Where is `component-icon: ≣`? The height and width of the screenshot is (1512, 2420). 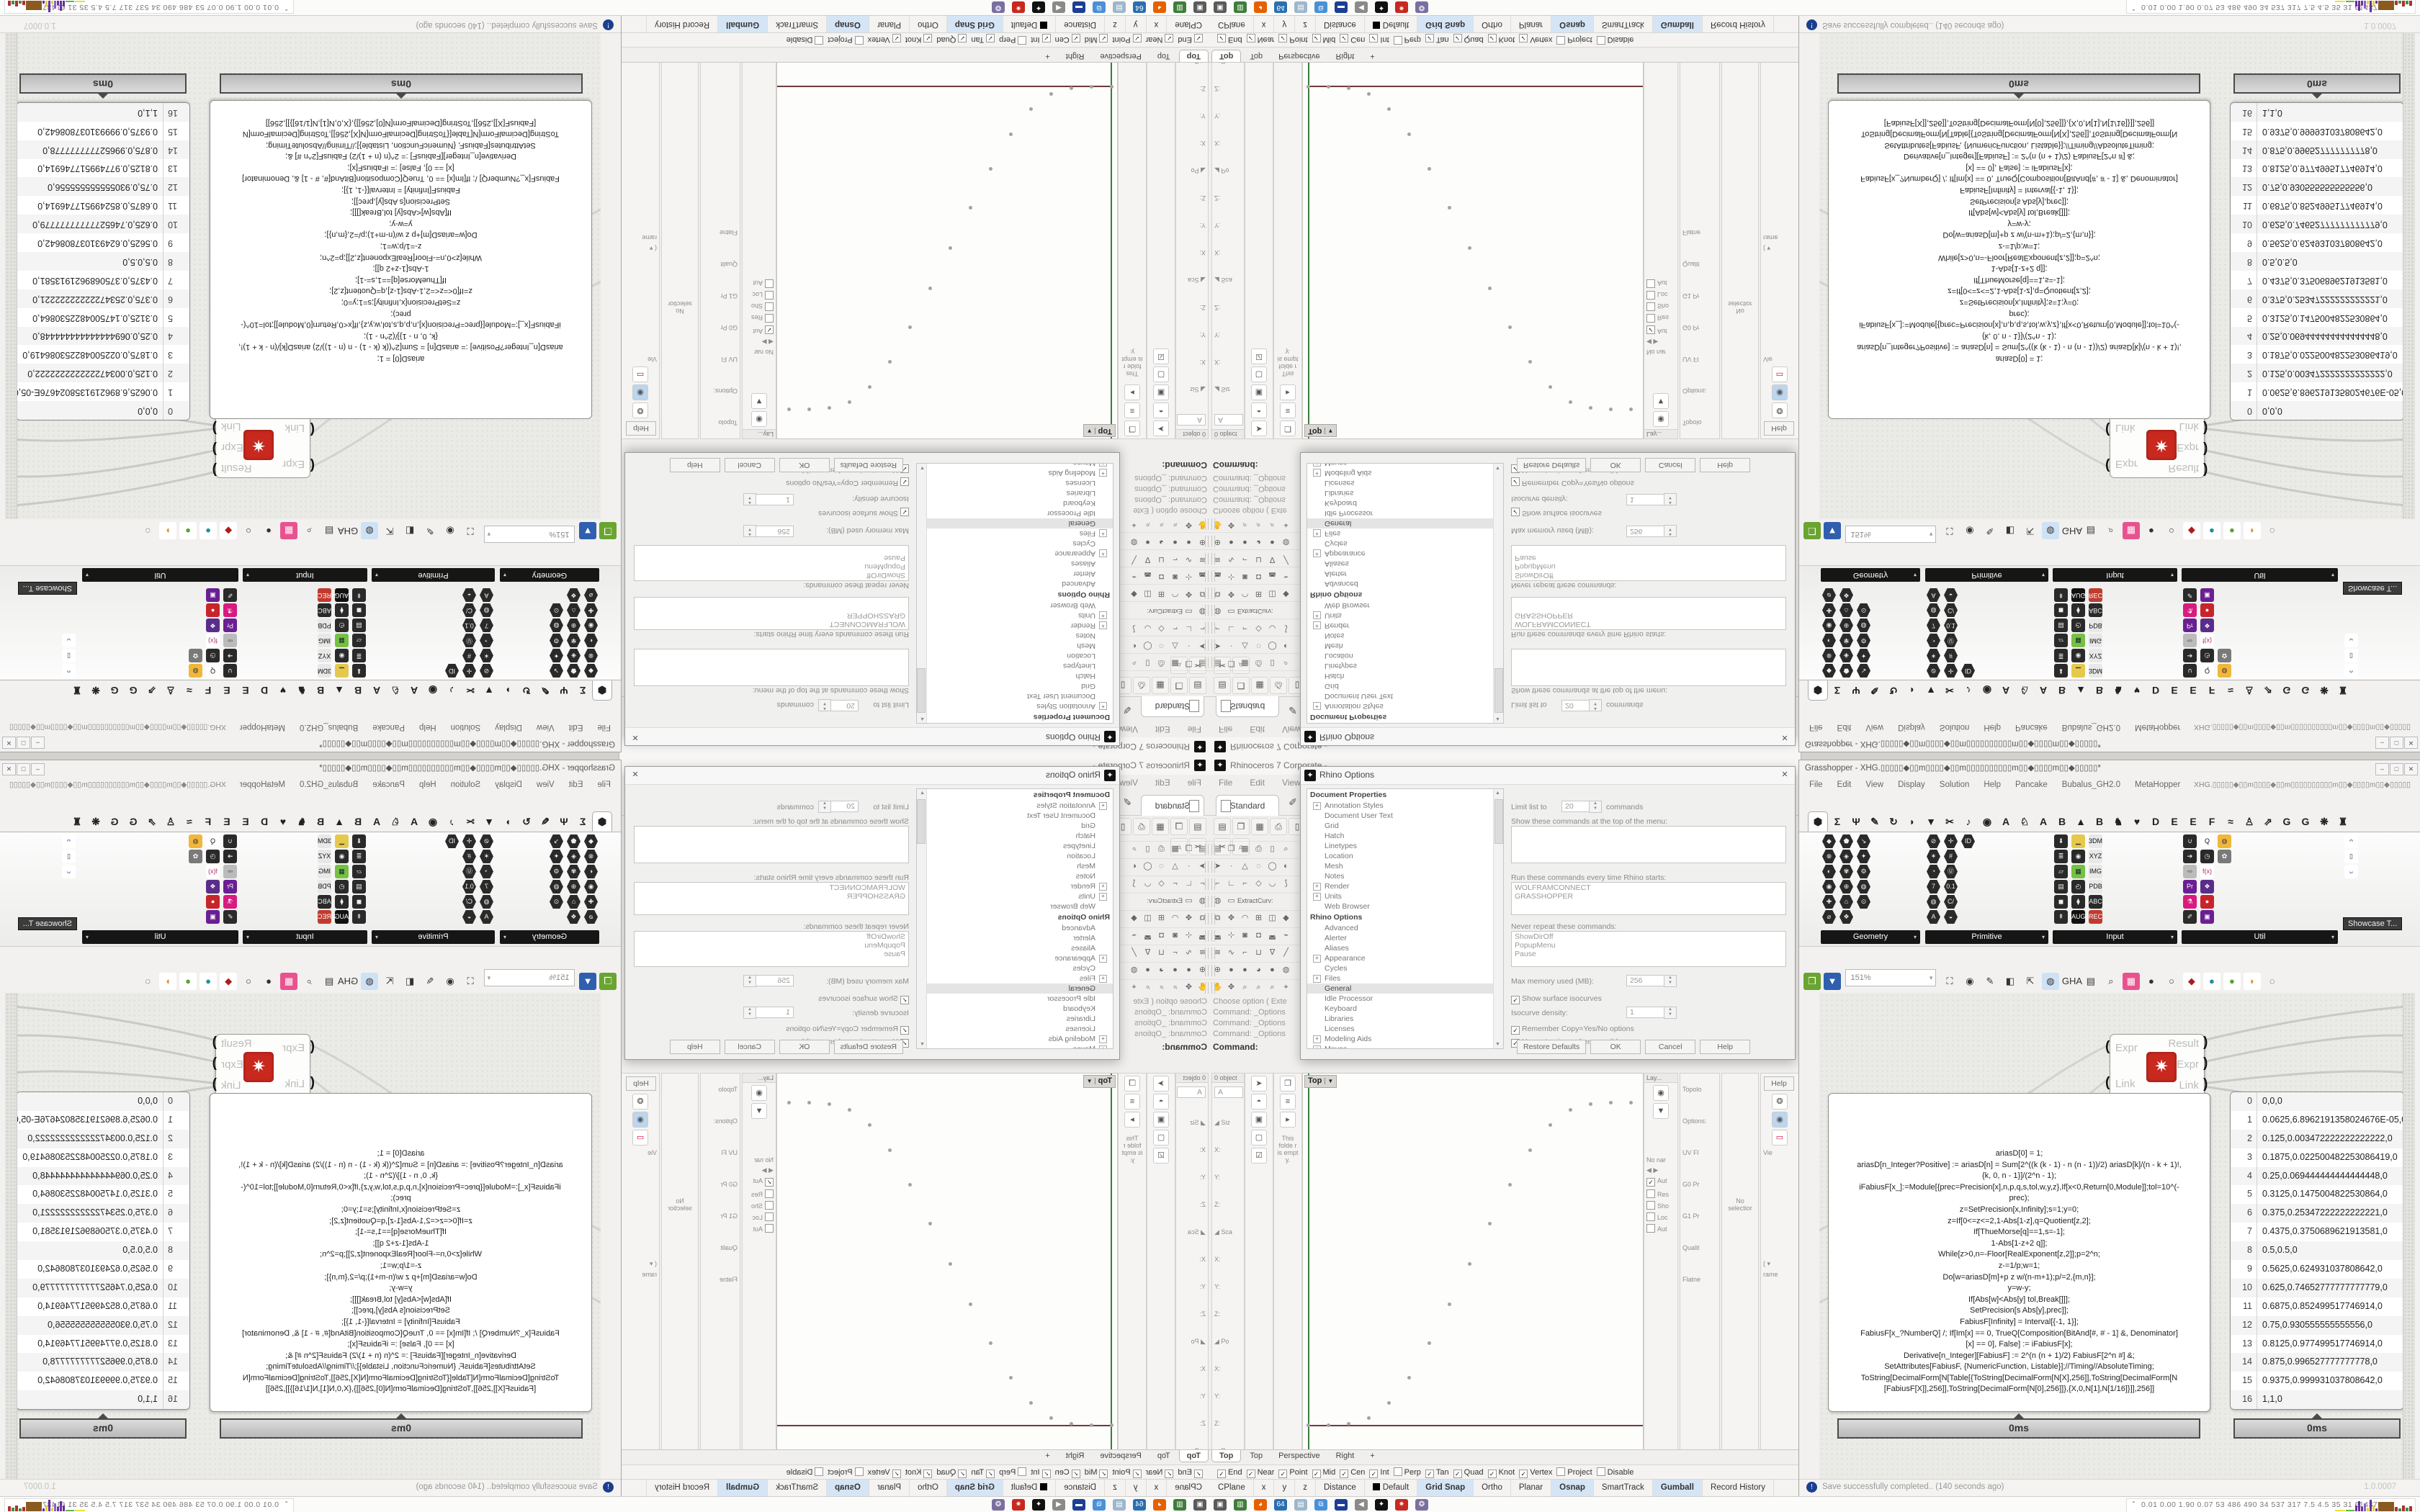 component-icon: ≣ is located at coordinates (2061, 655).